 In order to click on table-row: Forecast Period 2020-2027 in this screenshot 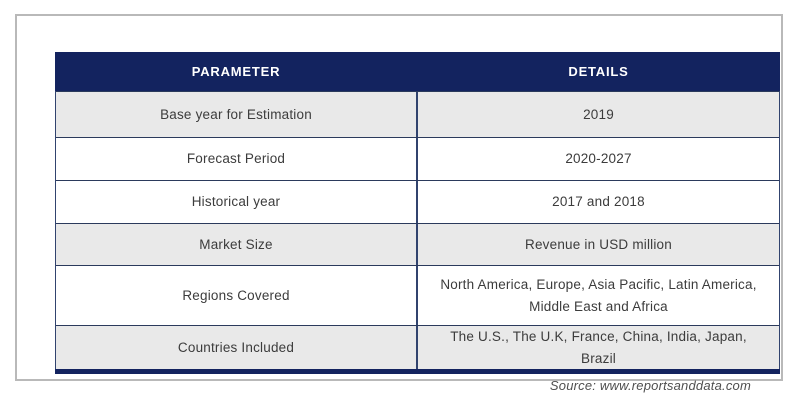, I will do `click(417, 158)`.